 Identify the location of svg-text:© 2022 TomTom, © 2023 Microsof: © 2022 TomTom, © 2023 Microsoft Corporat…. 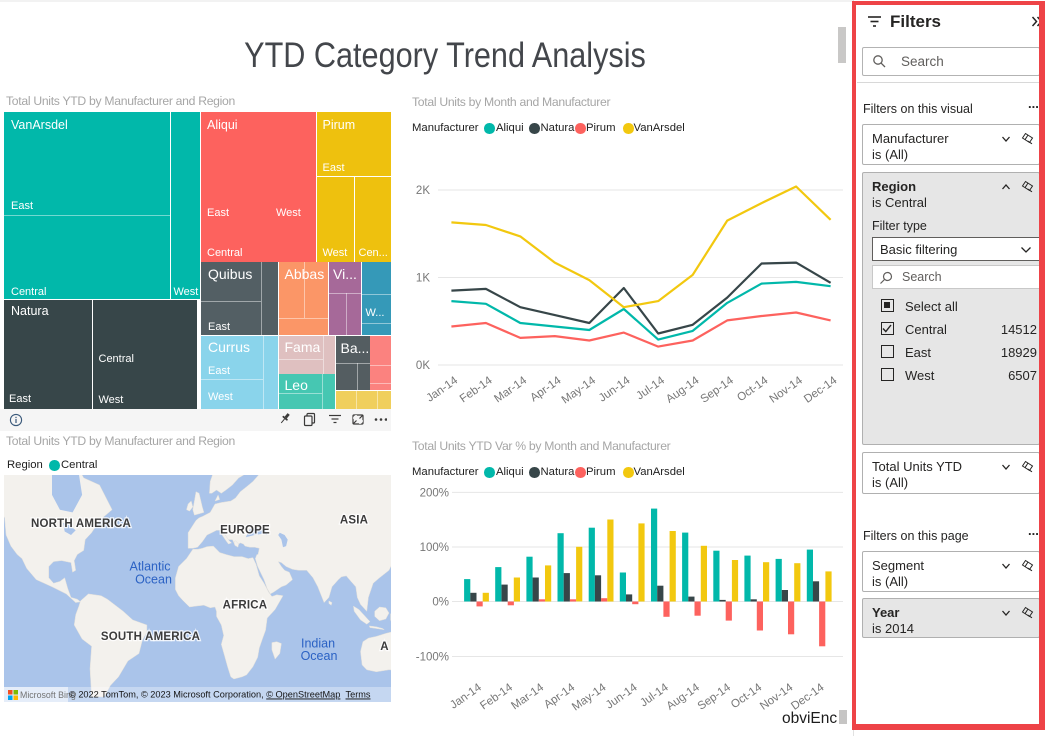
(220, 695).